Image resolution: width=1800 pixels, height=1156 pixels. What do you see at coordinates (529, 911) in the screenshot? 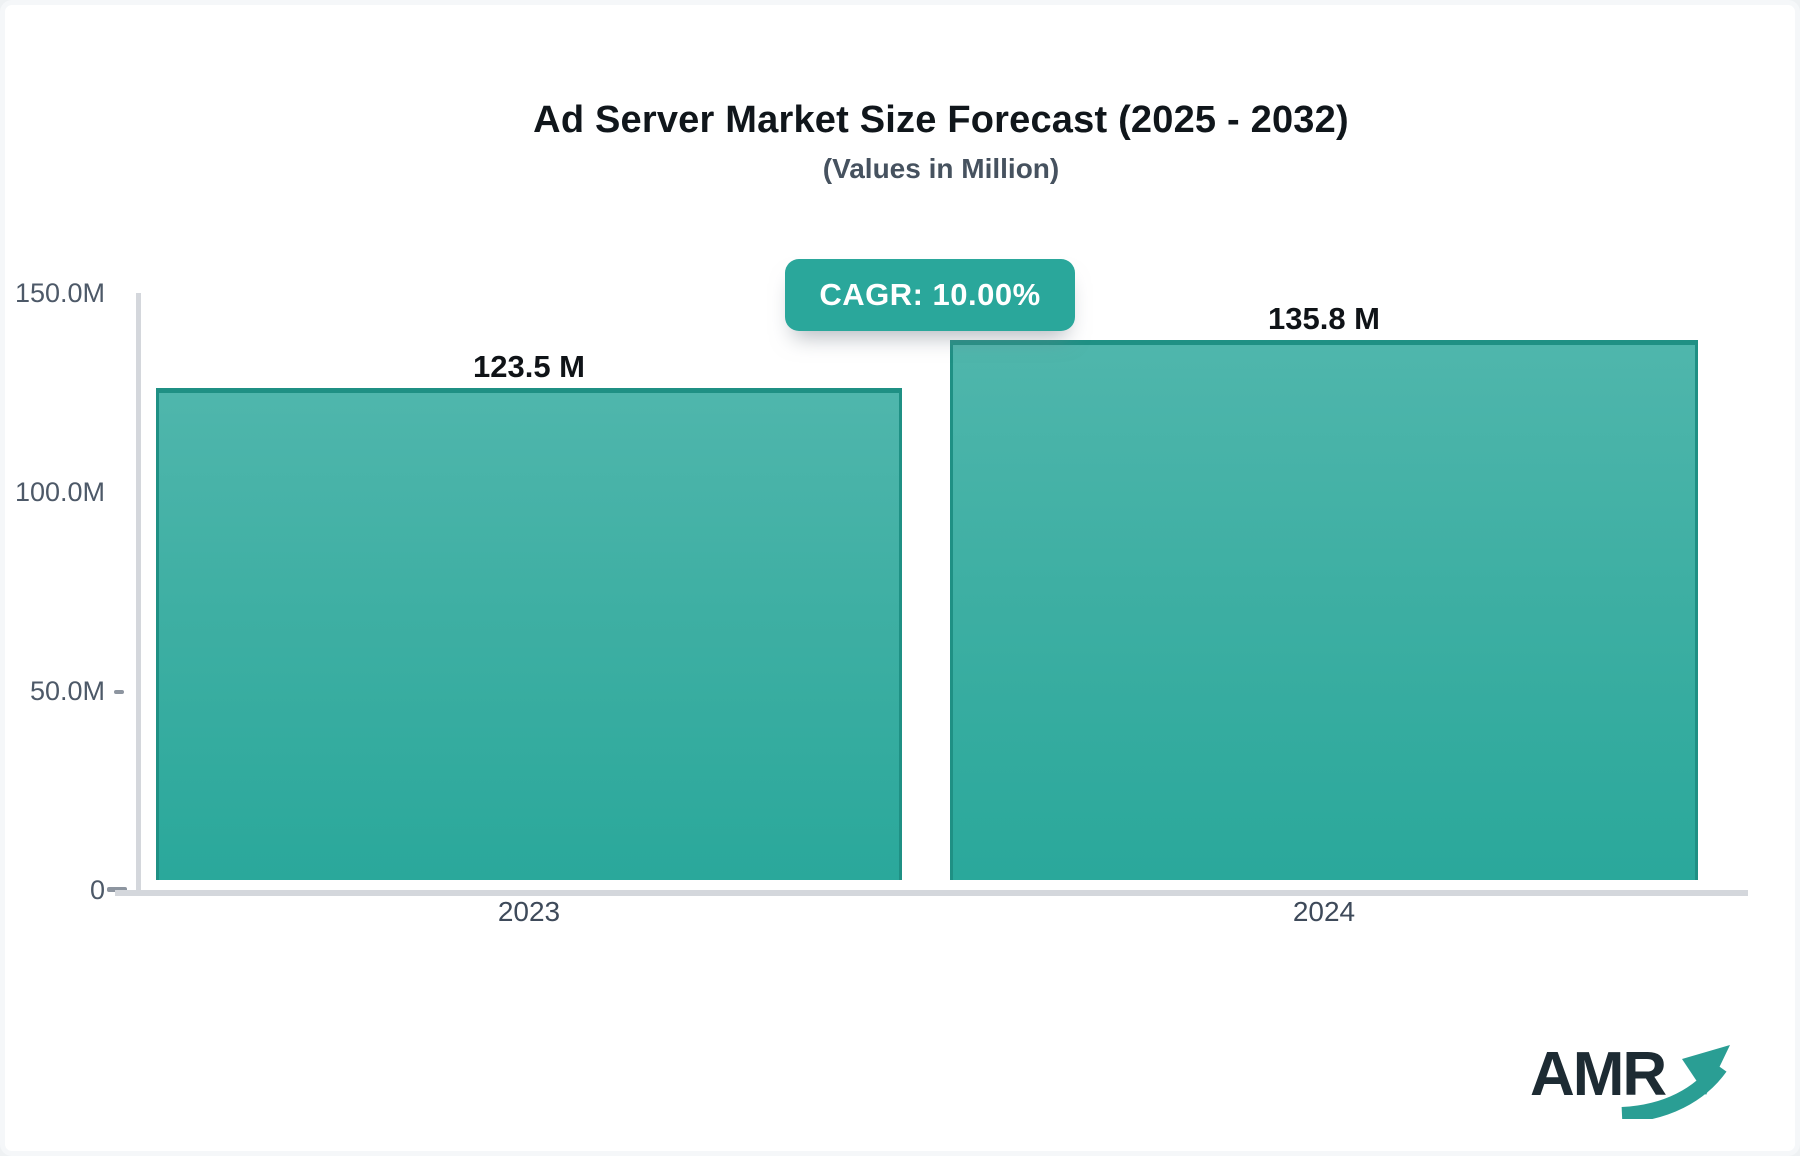
I see `x-axis-category-label: 2023` at bounding box center [529, 911].